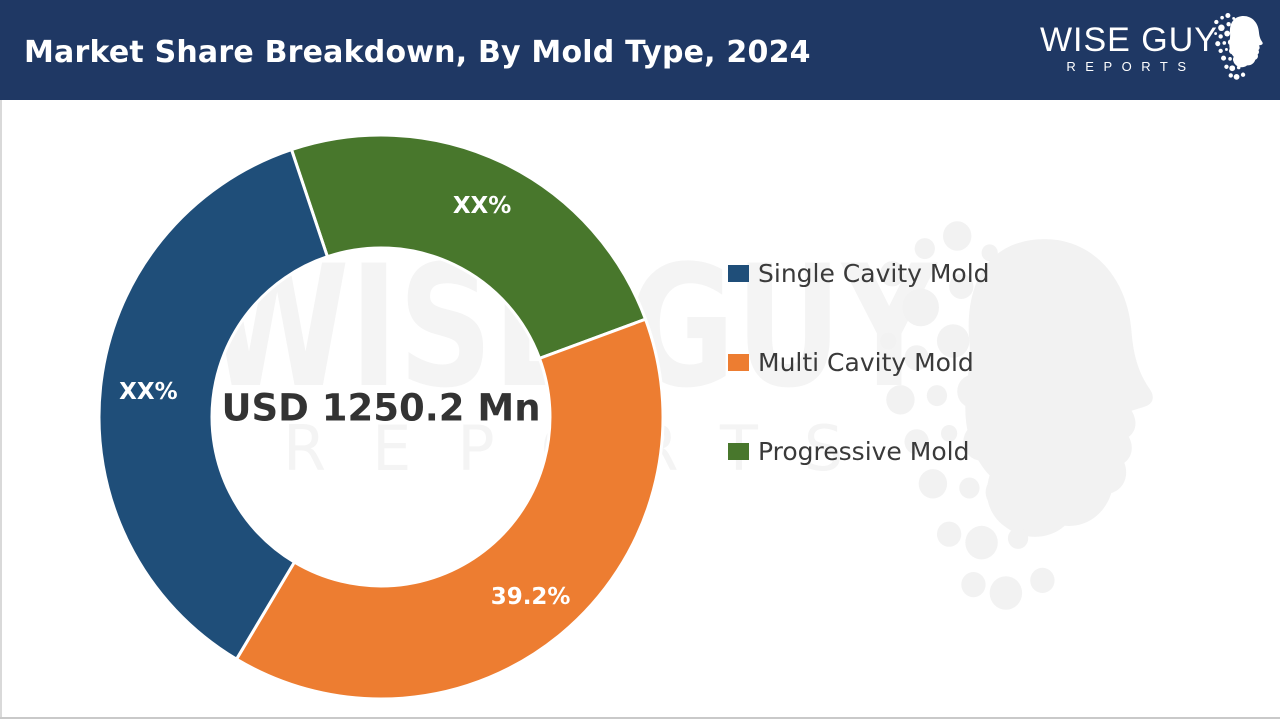 The width and height of the screenshot is (1280, 720). Describe the element at coordinates (468, 246) in the screenshot. I see `donut-slice-progressive-mold` at that location.